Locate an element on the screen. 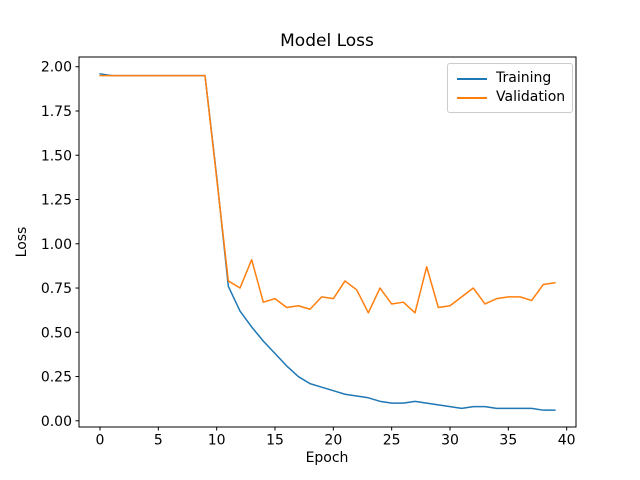  x-tick-label-15: 15 is located at coordinates (275, 441).